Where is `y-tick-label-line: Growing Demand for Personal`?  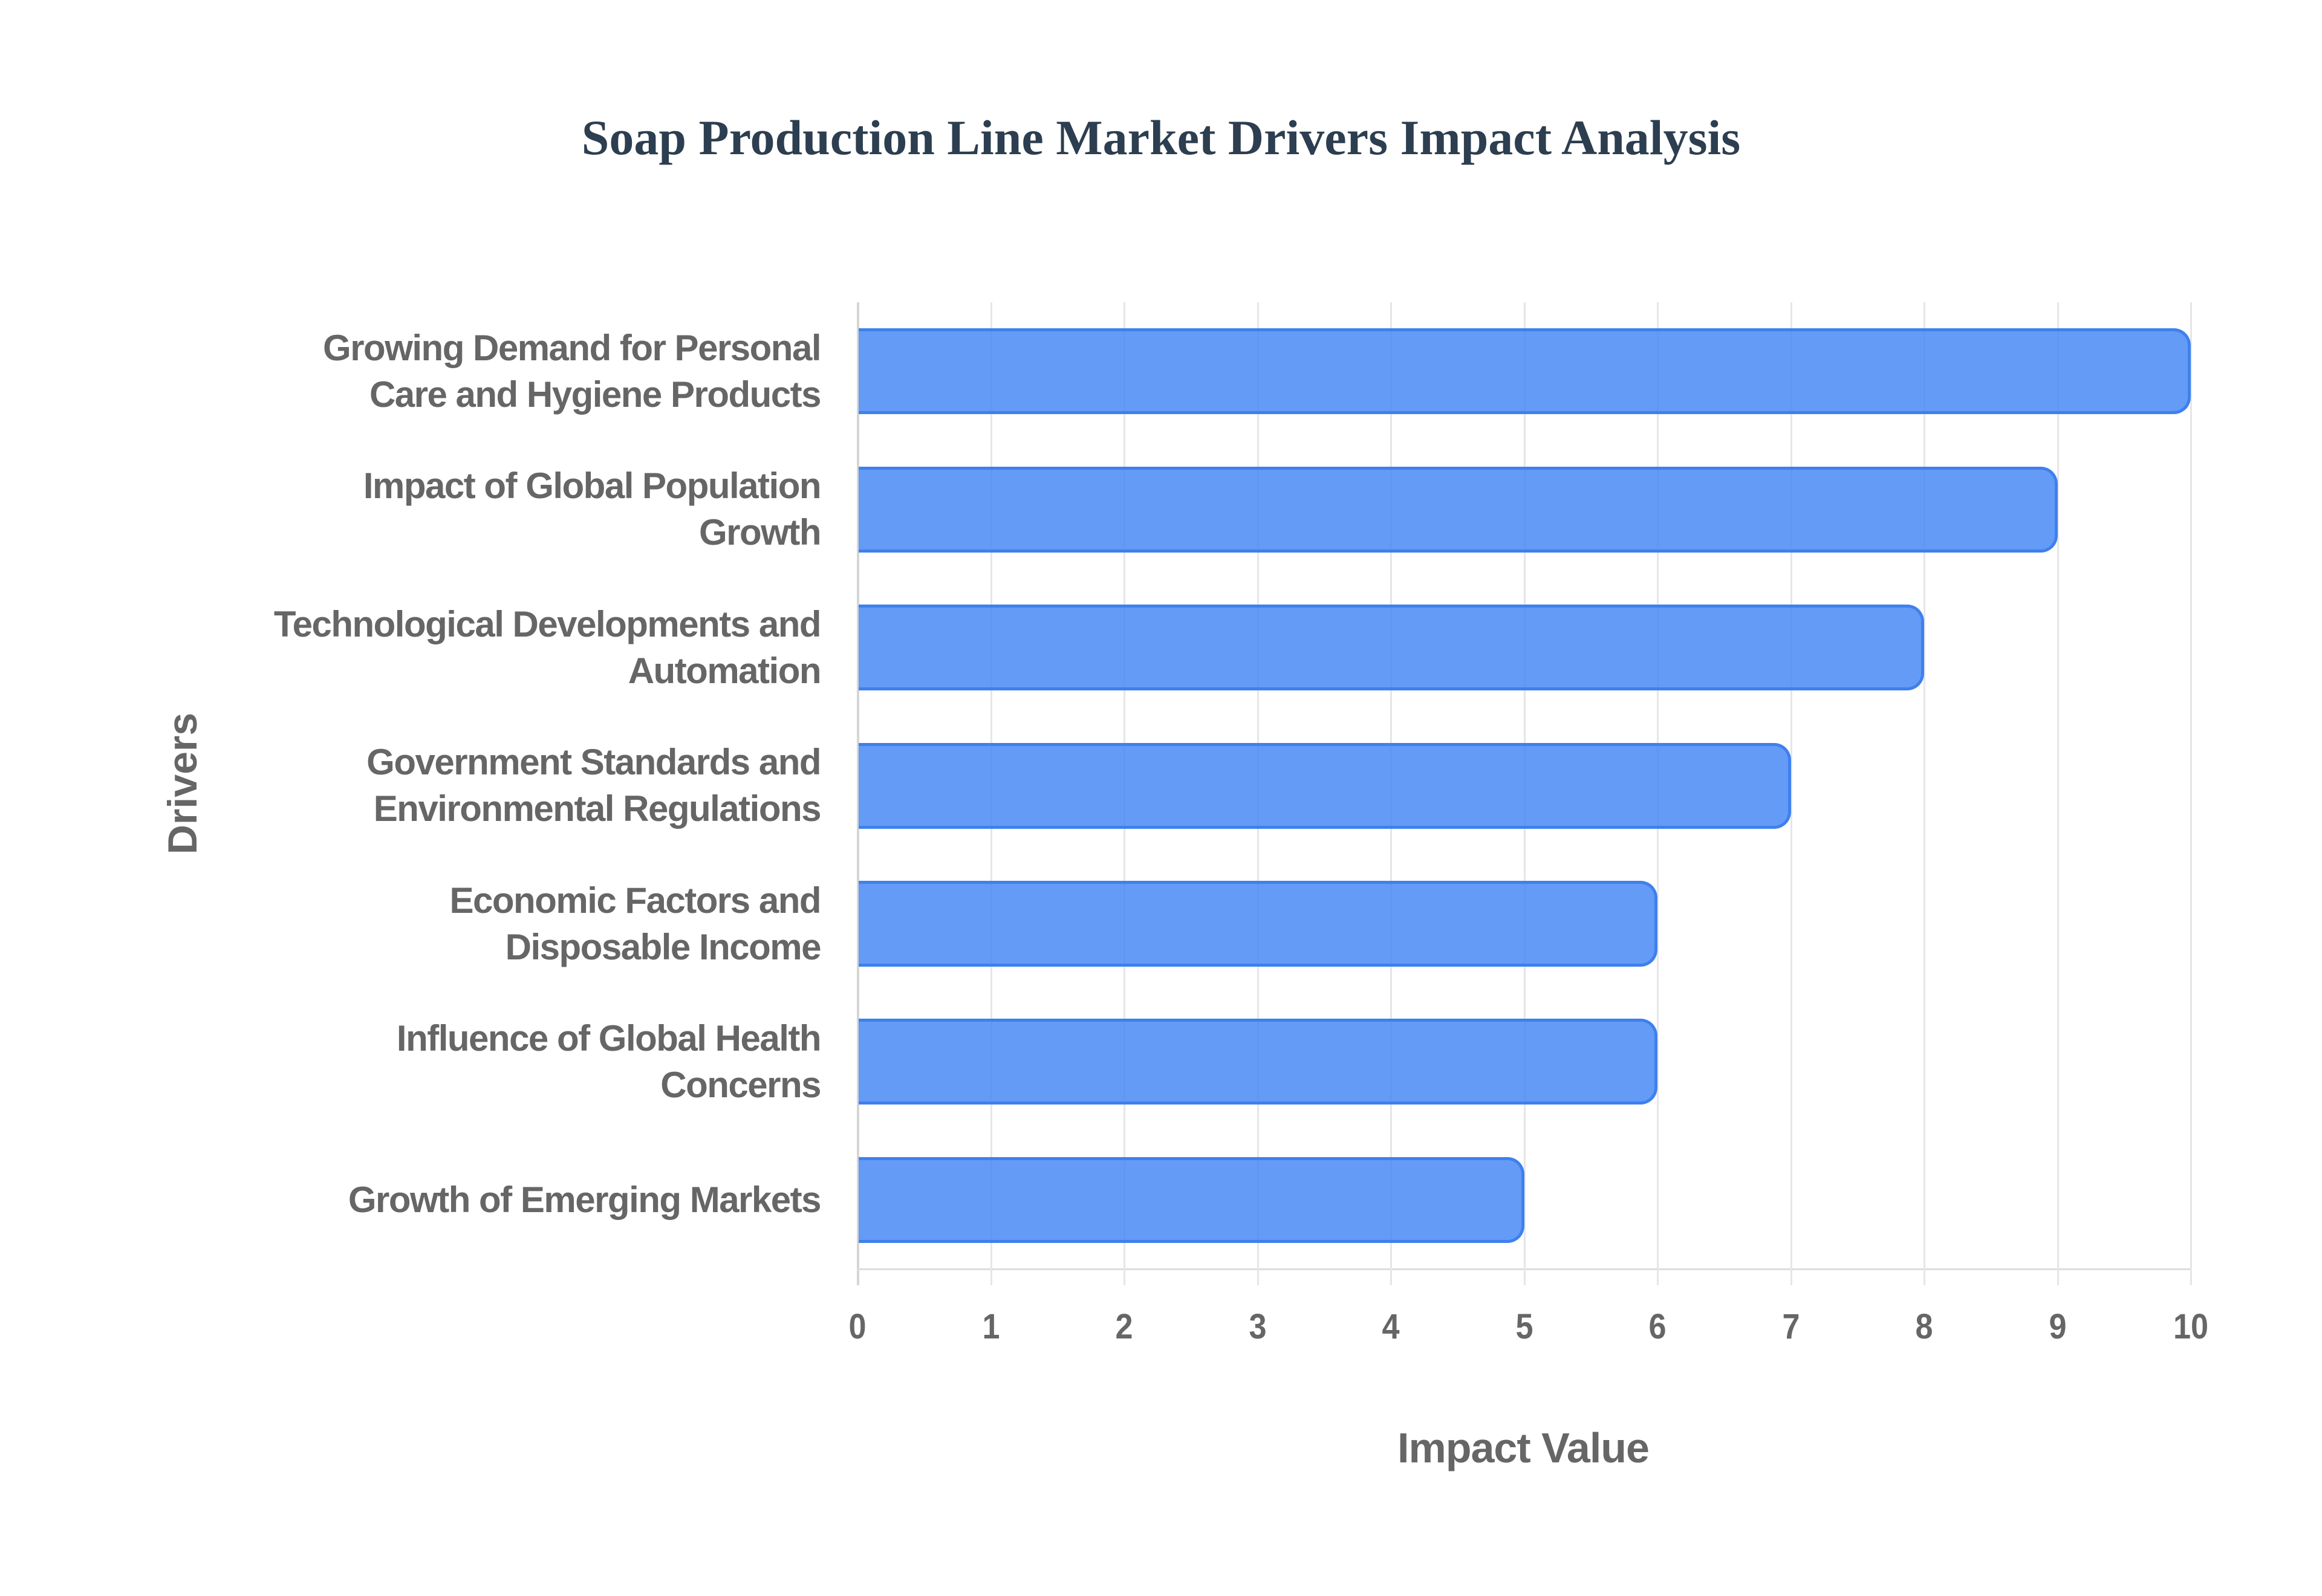
y-tick-label-line: Growing Demand for Personal is located at coordinates (572, 348).